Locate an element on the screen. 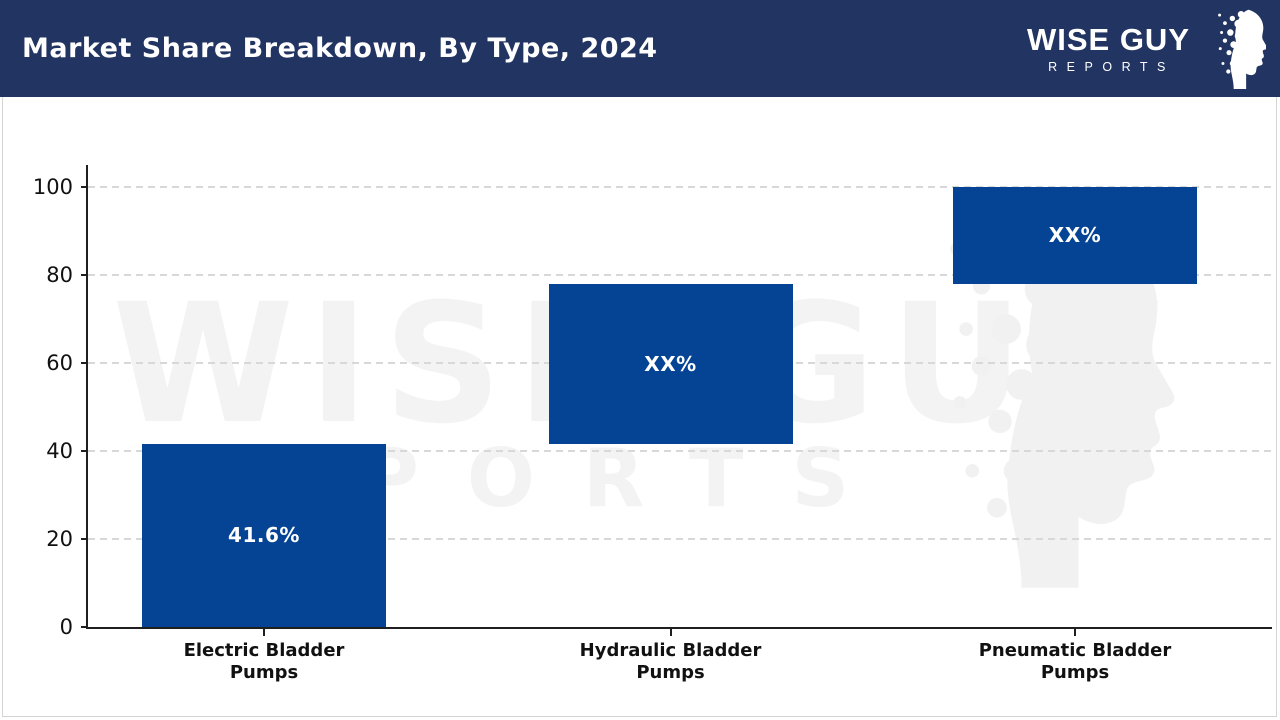  bar-hydraulic-bladder-pumps: XX% is located at coordinates (670, 363).